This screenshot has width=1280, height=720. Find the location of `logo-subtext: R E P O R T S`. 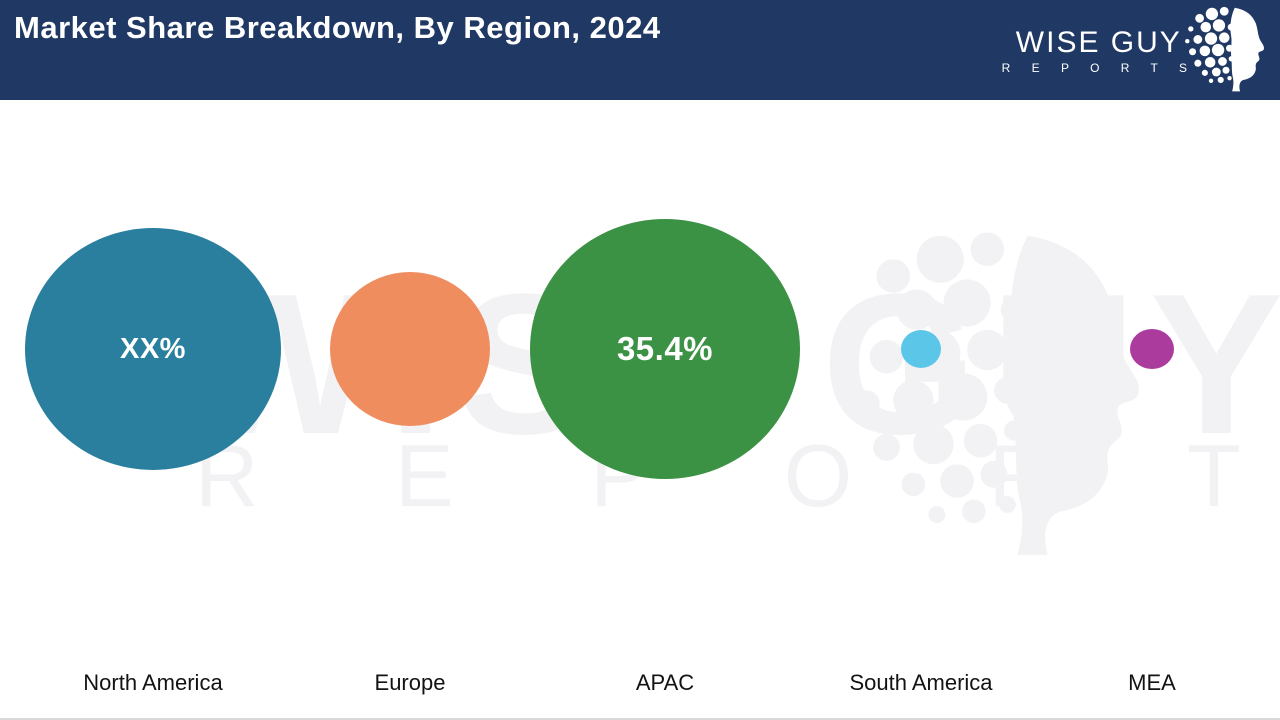

logo-subtext: R E P O R T S is located at coordinates (1098, 67).